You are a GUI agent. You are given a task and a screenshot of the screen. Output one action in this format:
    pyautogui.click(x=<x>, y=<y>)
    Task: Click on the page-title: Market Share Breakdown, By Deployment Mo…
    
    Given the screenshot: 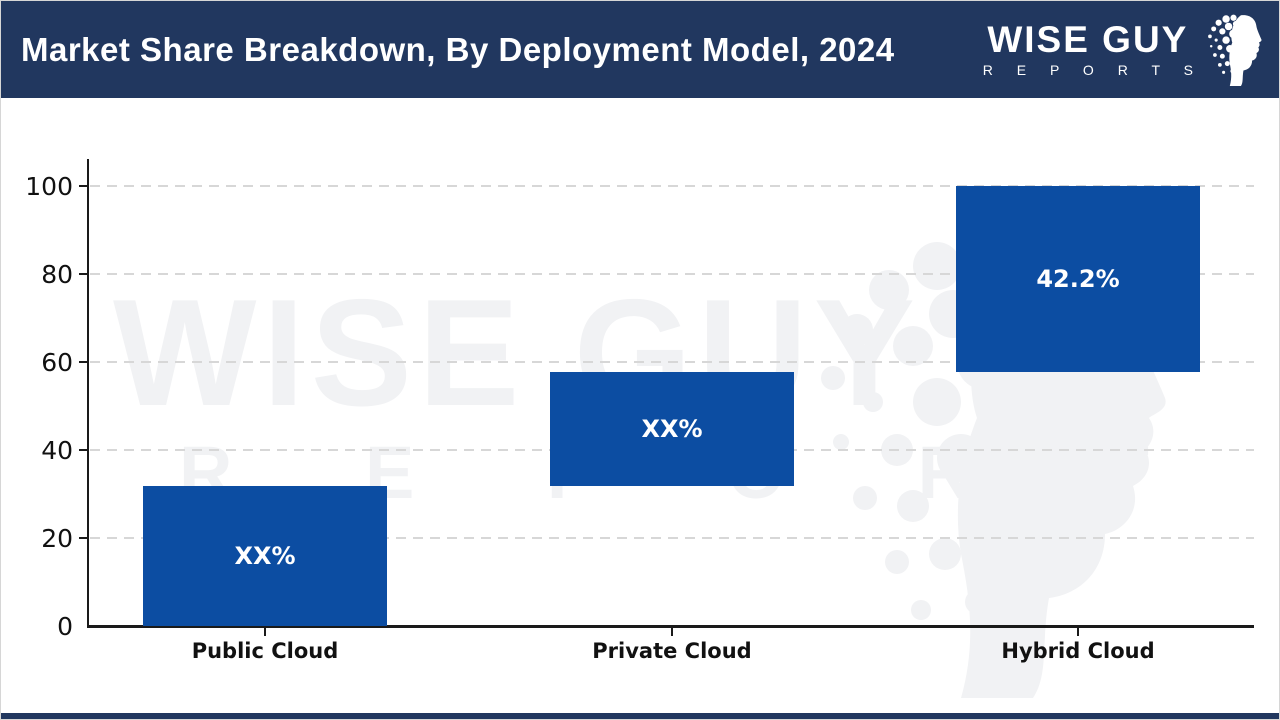 What is the action you would take?
    pyautogui.click(x=458, y=49)
    